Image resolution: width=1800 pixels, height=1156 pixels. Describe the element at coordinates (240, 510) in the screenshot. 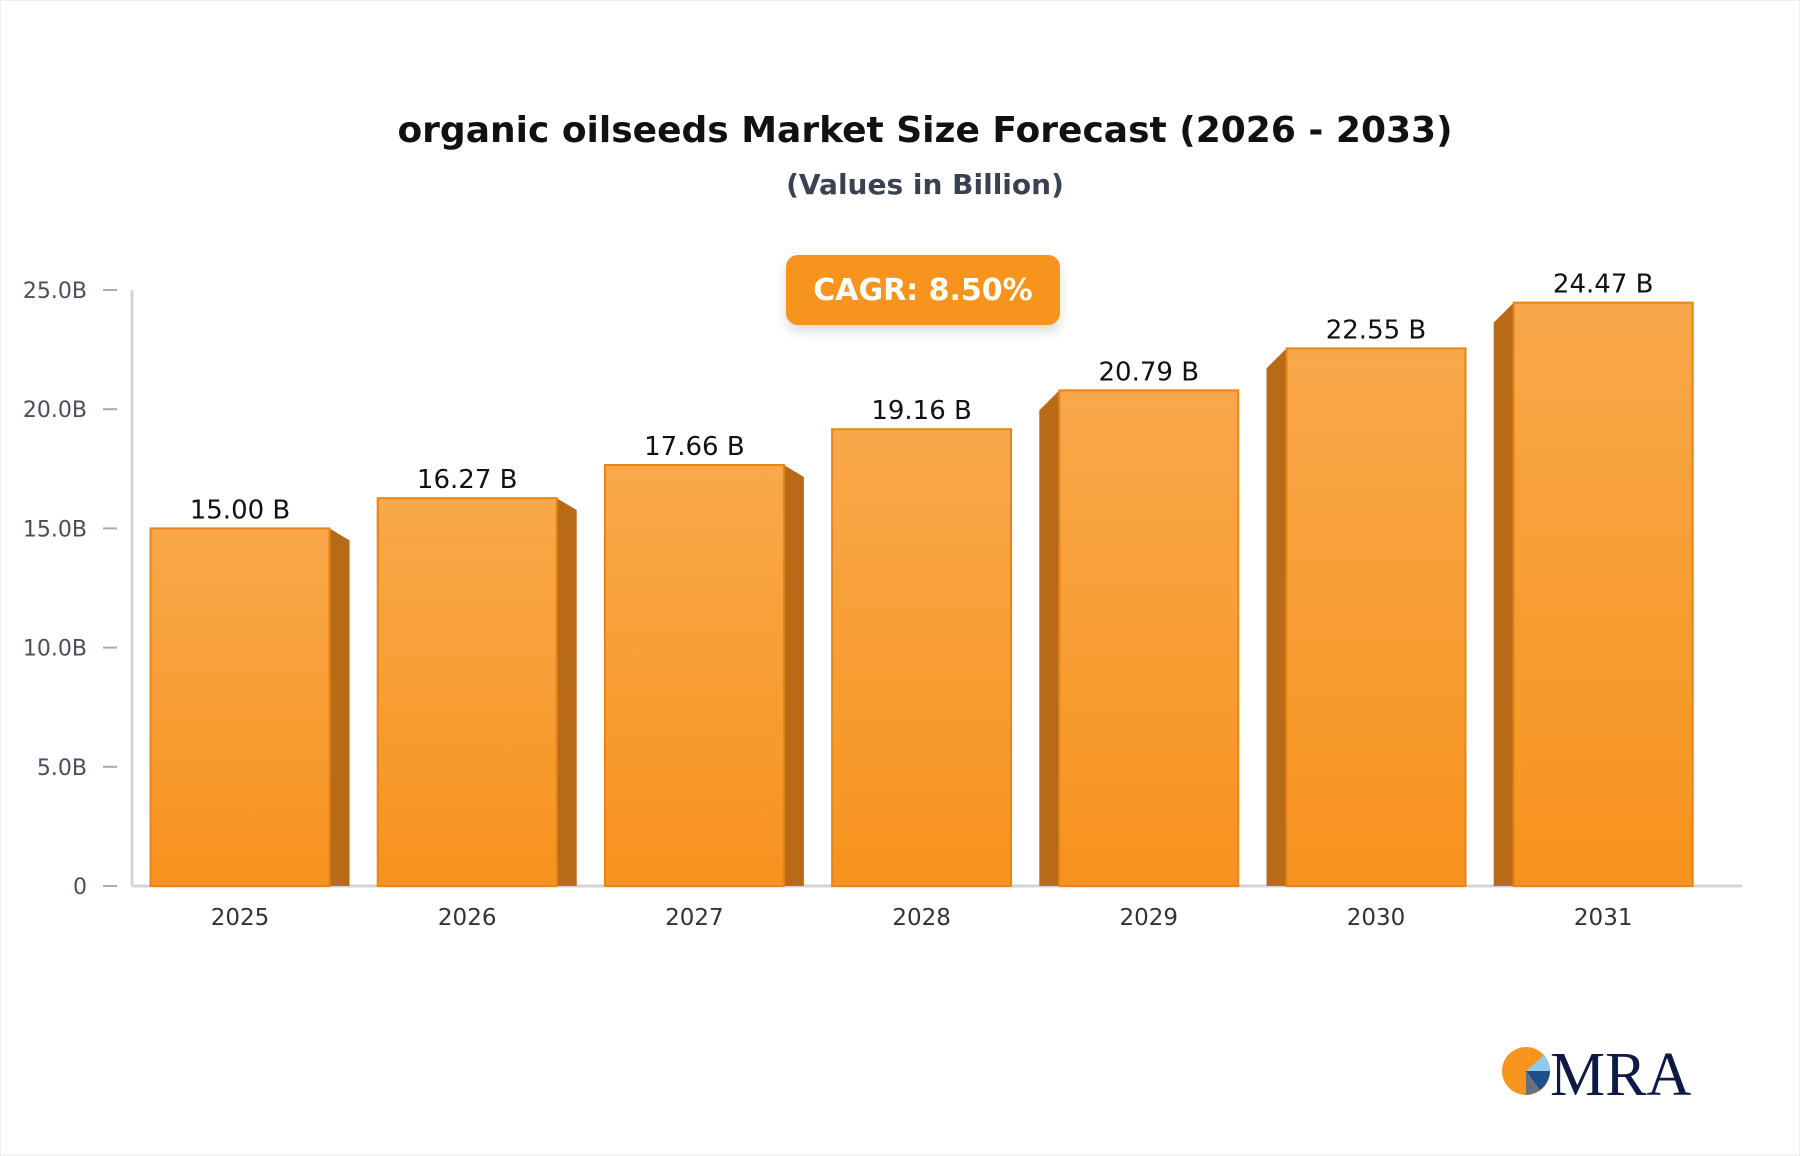

I see `data-label: 15.00 B` at that location.